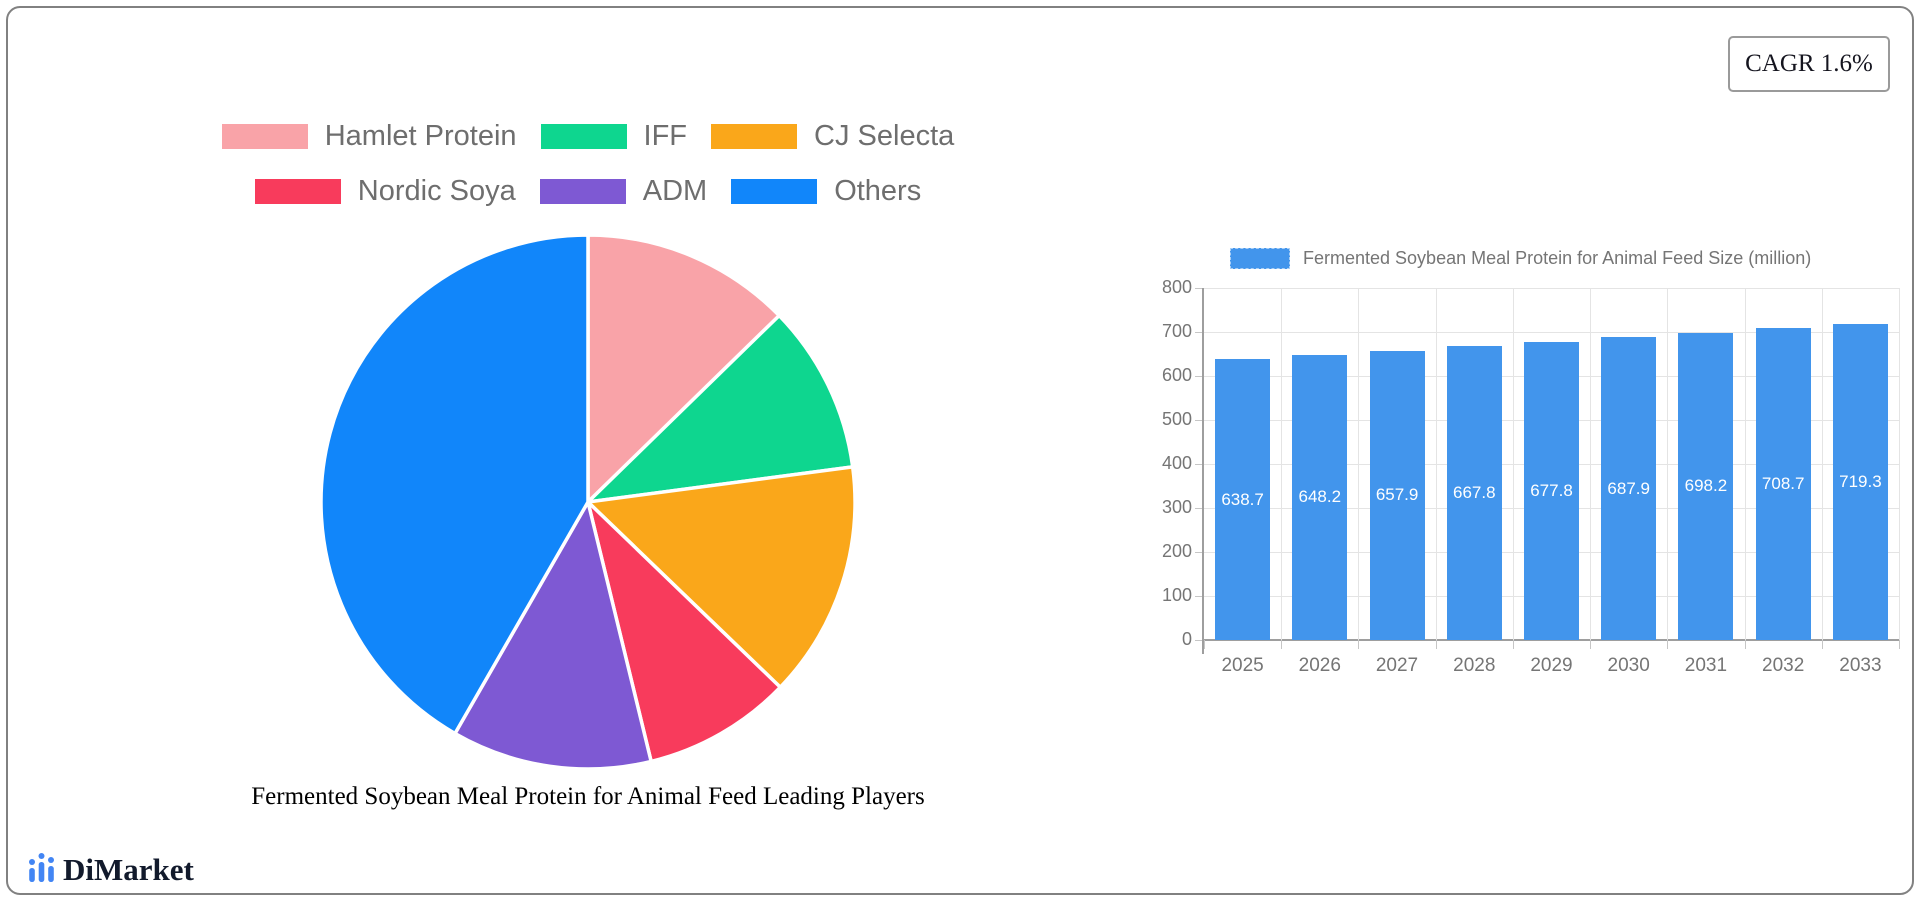 The height and width of the screenshot is (901, 1920). I want to click on bar-value-label: 719.3, so click(1860, 481).